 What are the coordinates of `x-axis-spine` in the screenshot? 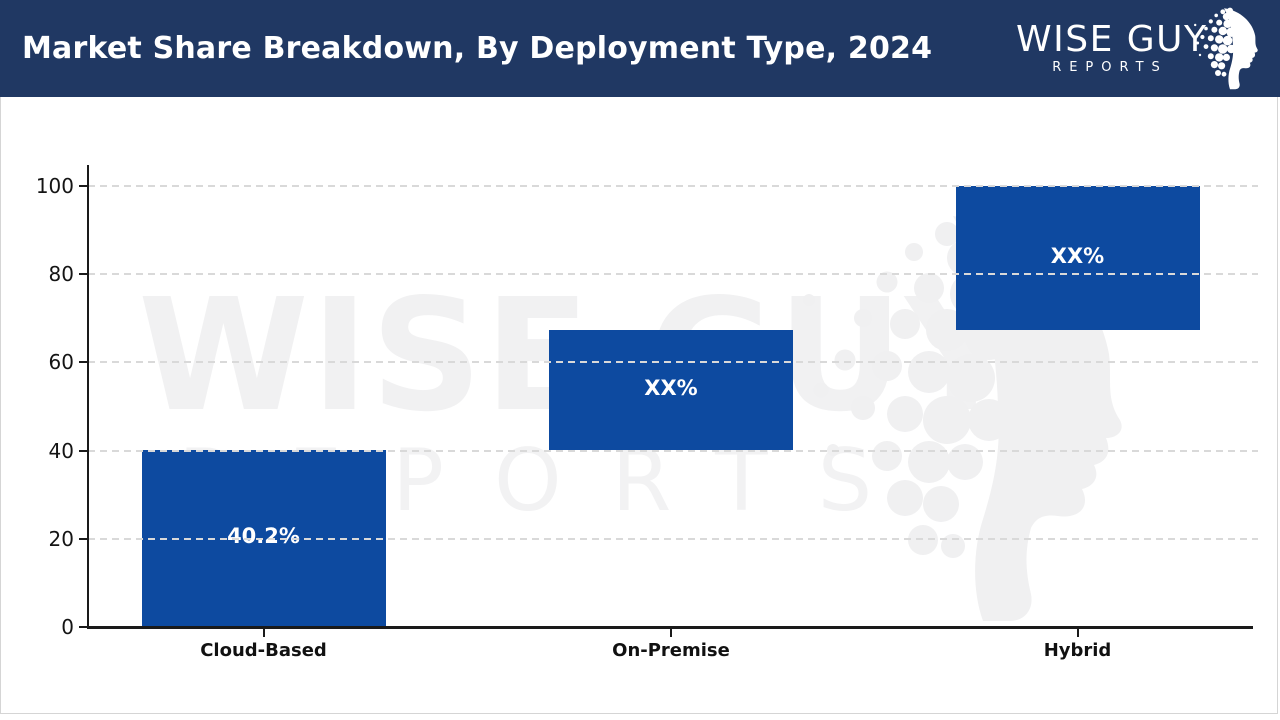 It's located at (670, 627).